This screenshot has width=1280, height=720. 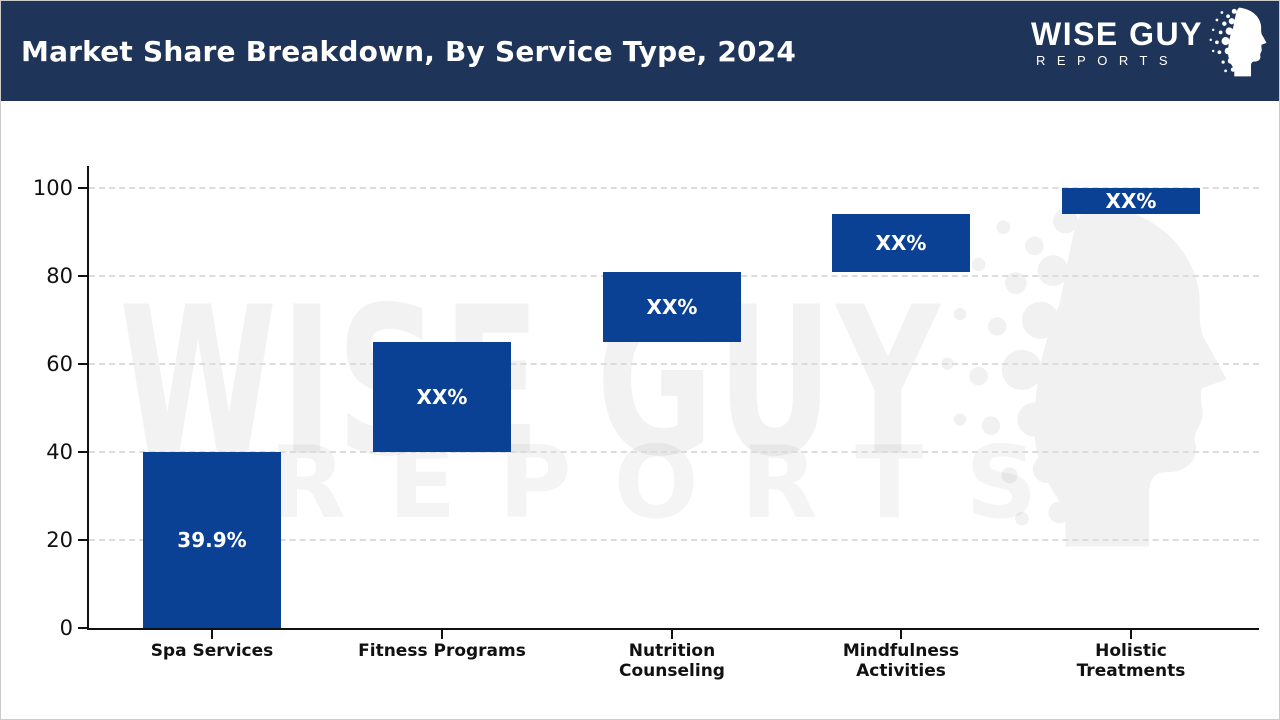 What do you see at coordinates (901, 671) in the screenshot?
I see `x-category-label-line: Activities` at bounding box center [901, 671].